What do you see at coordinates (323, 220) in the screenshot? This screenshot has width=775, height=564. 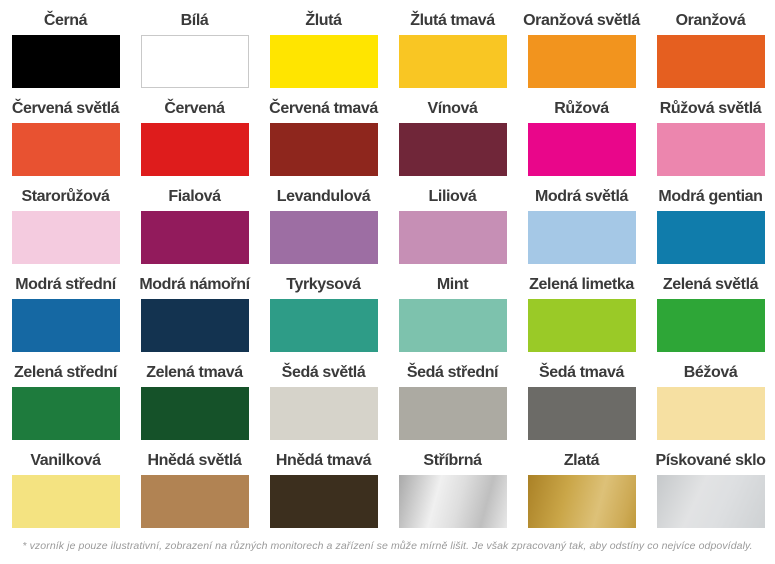 I see `color-swatch-cell: Levandulová` at bounding box center [323, 220].